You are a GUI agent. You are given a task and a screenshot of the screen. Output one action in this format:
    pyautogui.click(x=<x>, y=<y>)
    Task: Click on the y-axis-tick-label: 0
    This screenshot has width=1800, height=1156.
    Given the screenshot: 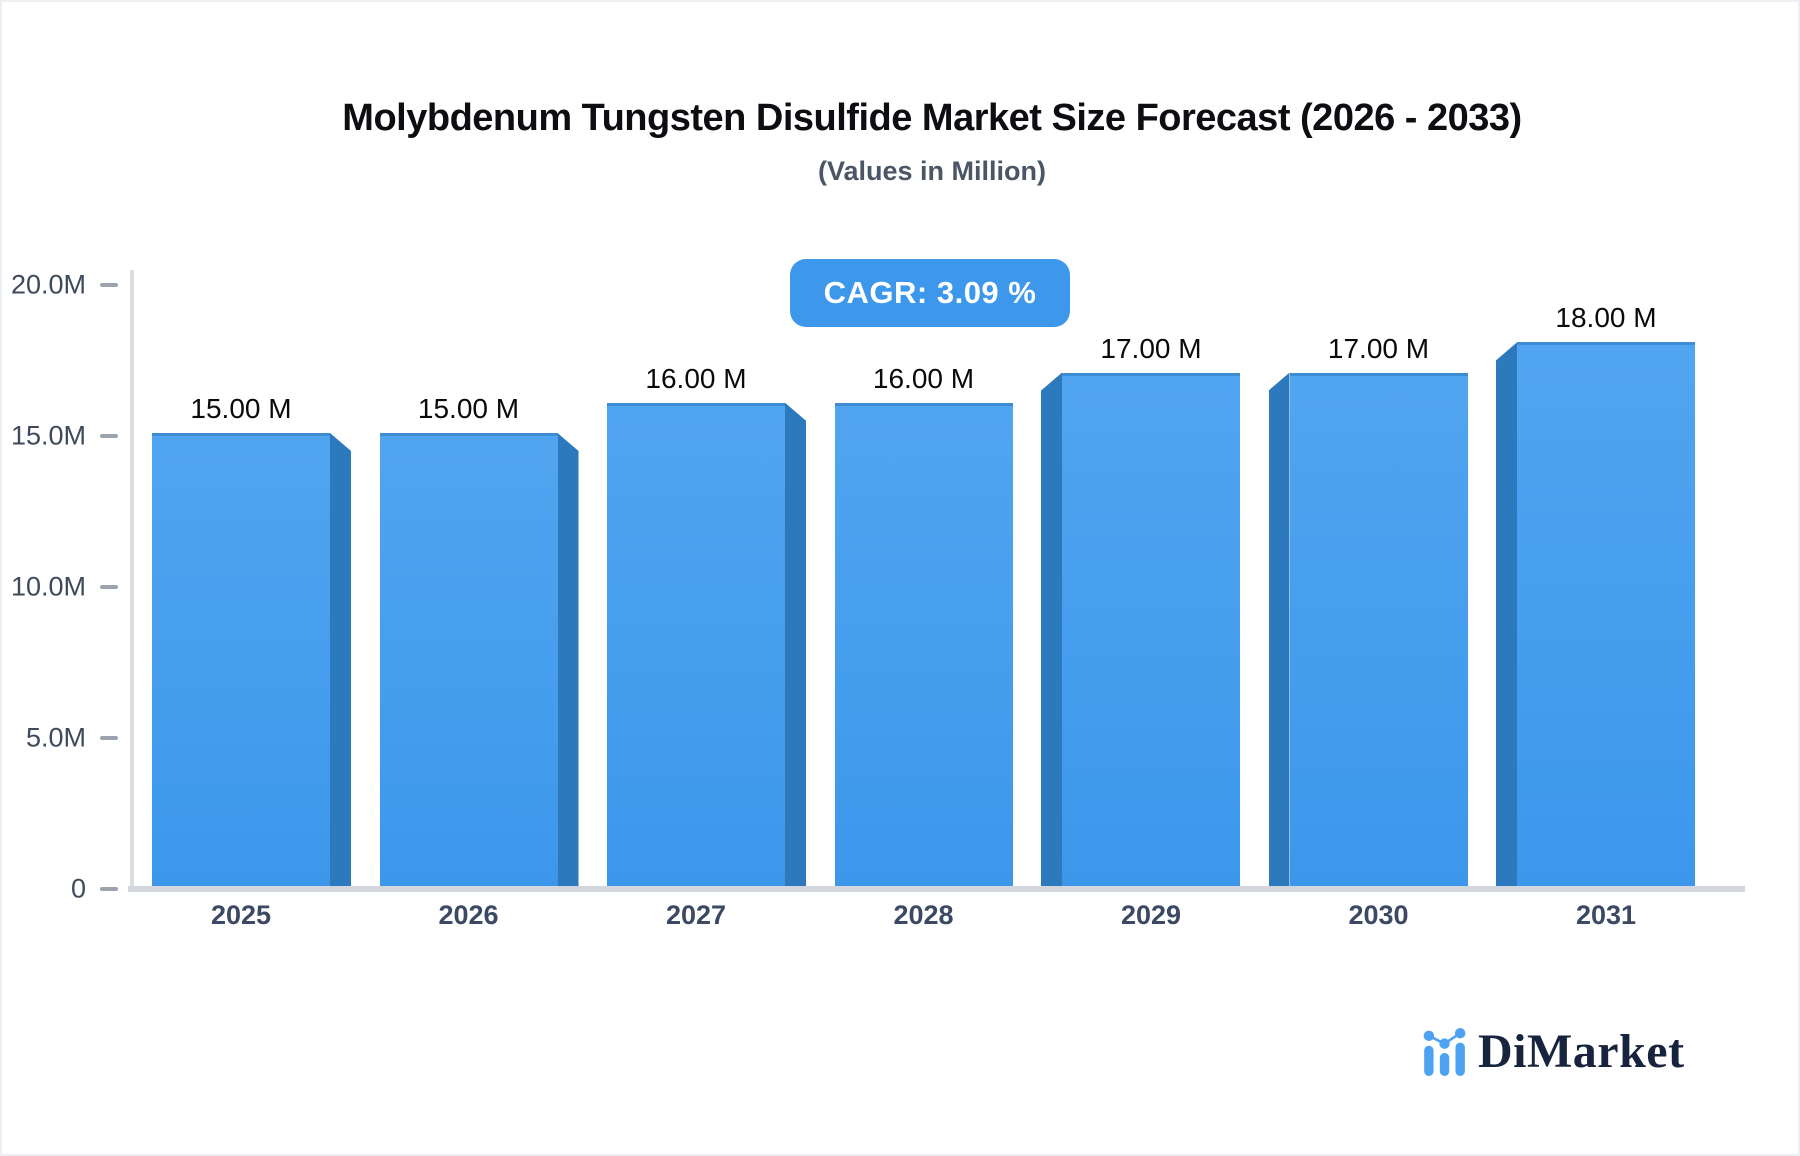 What is the action you would take?
    pyautogui.click(x=78, y=888)
    